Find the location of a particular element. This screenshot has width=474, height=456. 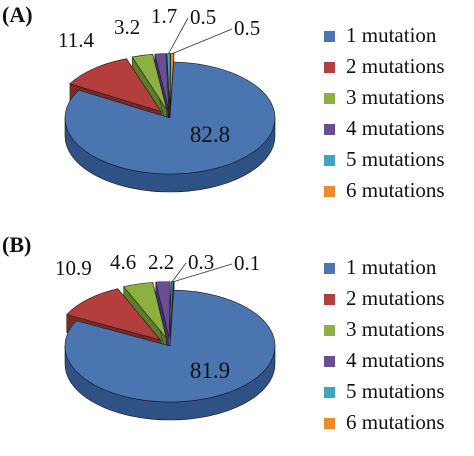

data-label: 3.2 is located at coordinates (127, 27).